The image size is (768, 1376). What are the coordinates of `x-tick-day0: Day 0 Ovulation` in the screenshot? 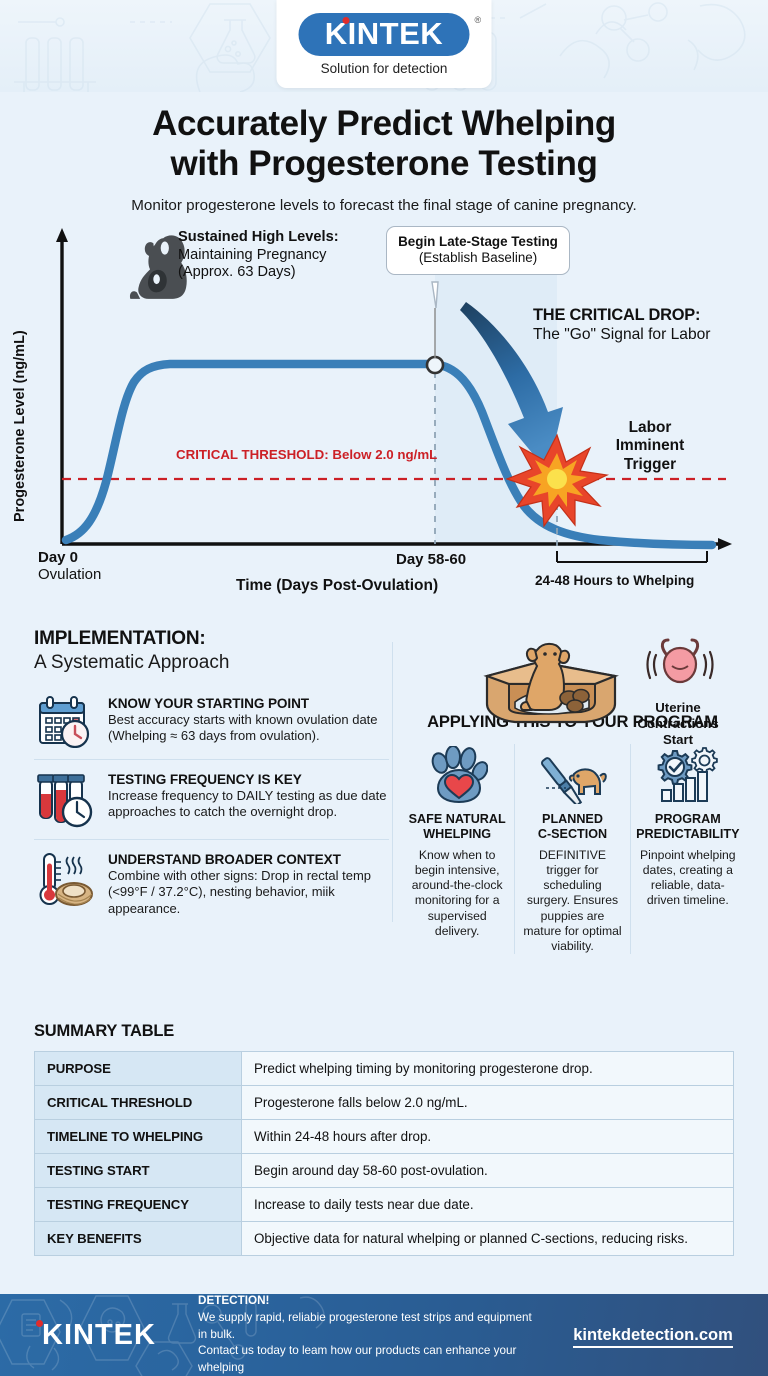 It's located at (69, 566).